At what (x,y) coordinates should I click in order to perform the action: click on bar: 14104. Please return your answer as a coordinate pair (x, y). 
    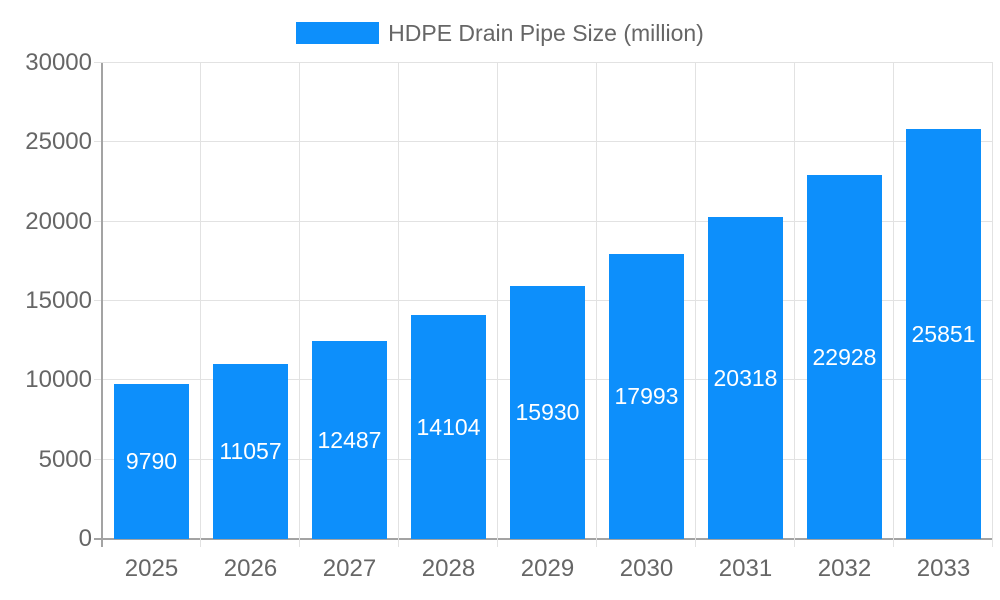
    Looking at the image, I should click on (448, 427).